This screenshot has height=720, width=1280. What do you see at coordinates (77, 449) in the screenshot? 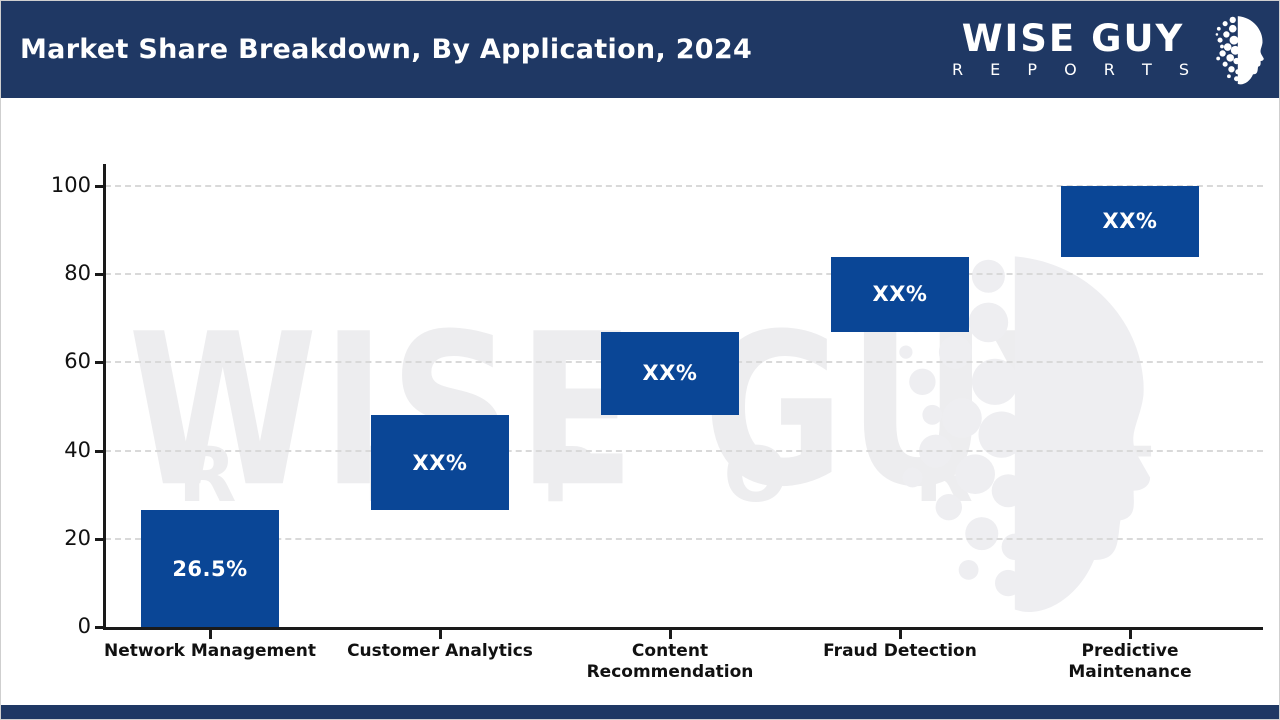
I see `y-tick-label-40: 40` at bounding box center [77, 449].